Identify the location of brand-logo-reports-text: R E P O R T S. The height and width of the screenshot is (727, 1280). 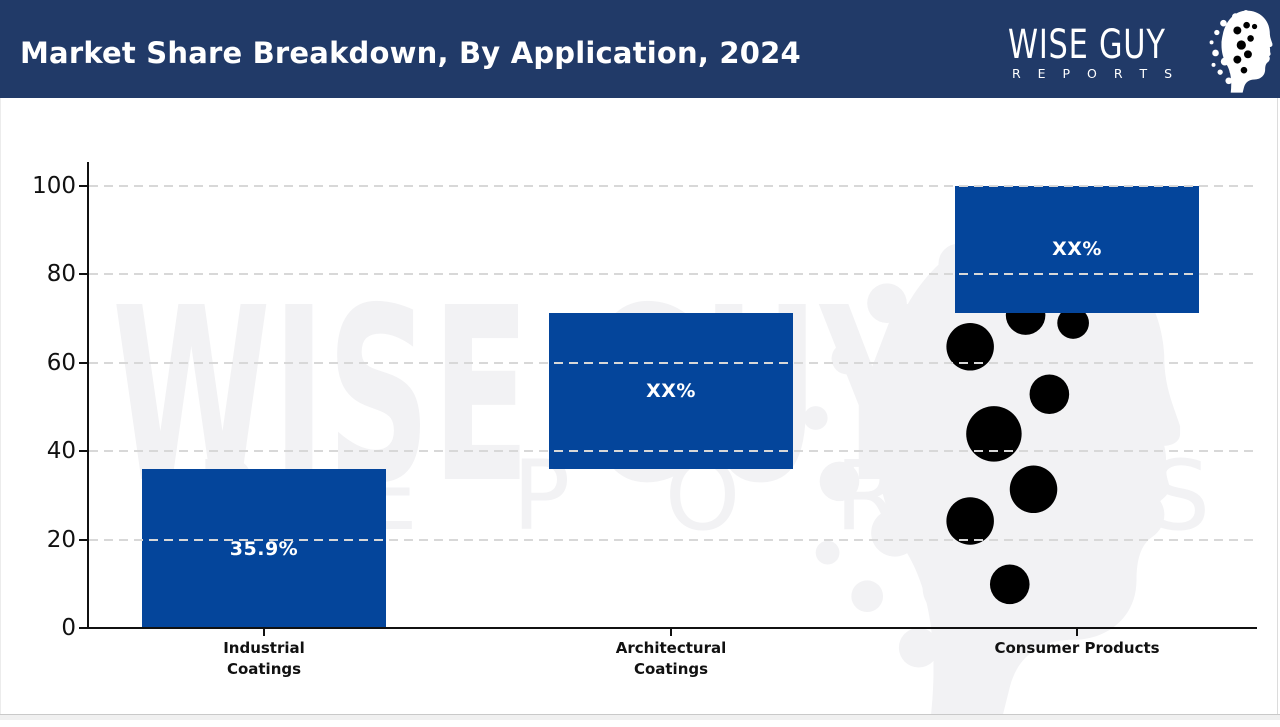
(1095, 73).